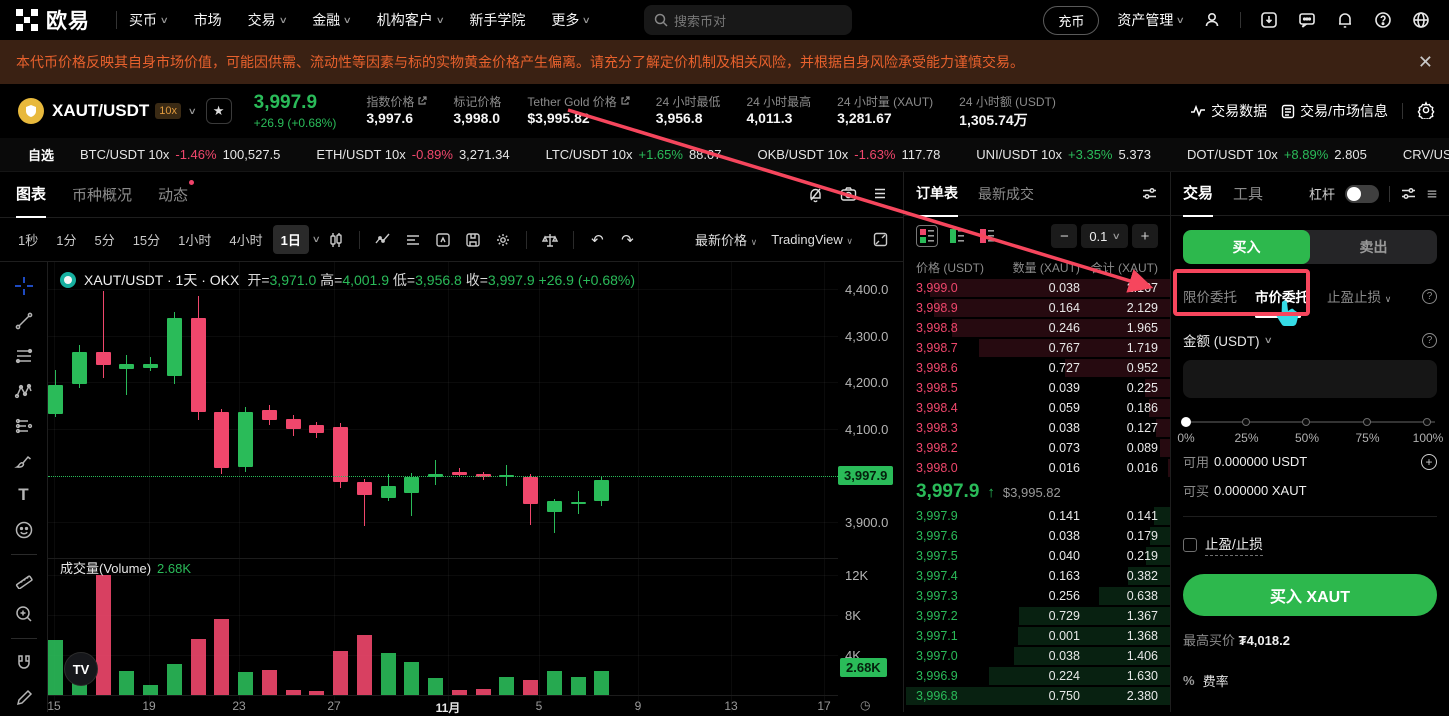 This screenshot has width=1449, height=716. What do you see at coordinates (24, 614) in the screenshot?
I see `zoom-in-tool-icon` at bounding box center [24, 614].